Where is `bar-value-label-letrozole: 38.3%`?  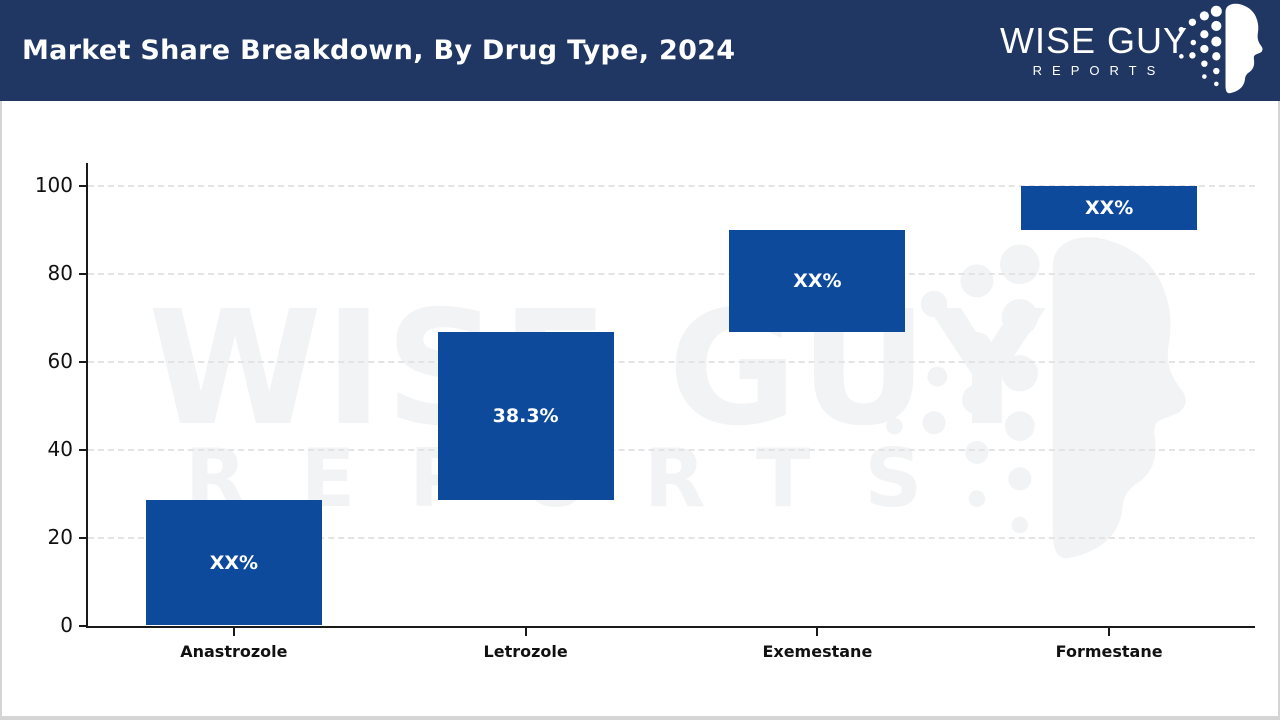 bar-value-label-letrozole: 38.3% is located at coordinates (525, 416).